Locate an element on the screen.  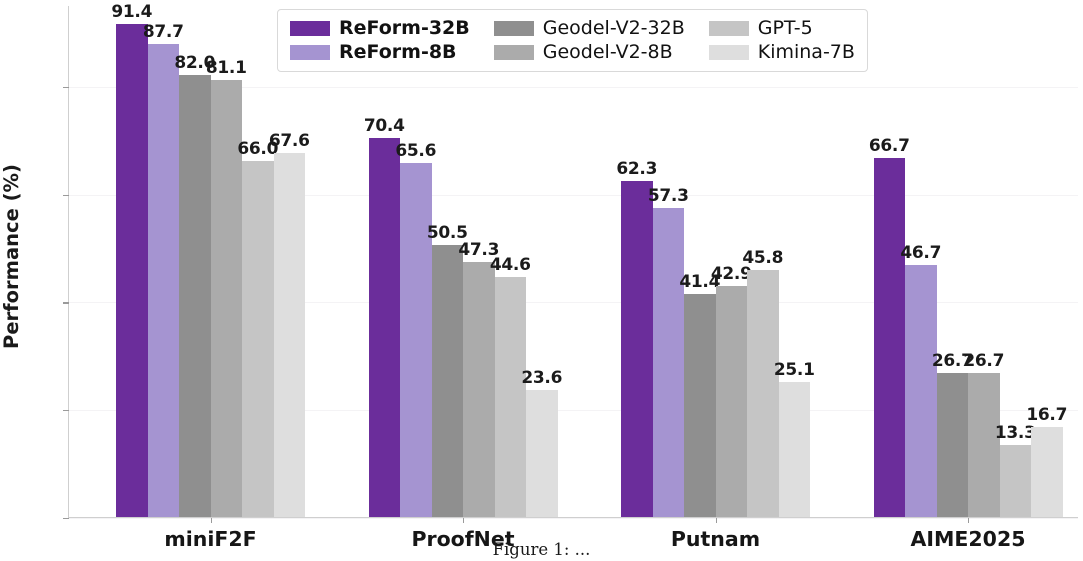
bar: 41.4 is located at coordinates (699, 394).